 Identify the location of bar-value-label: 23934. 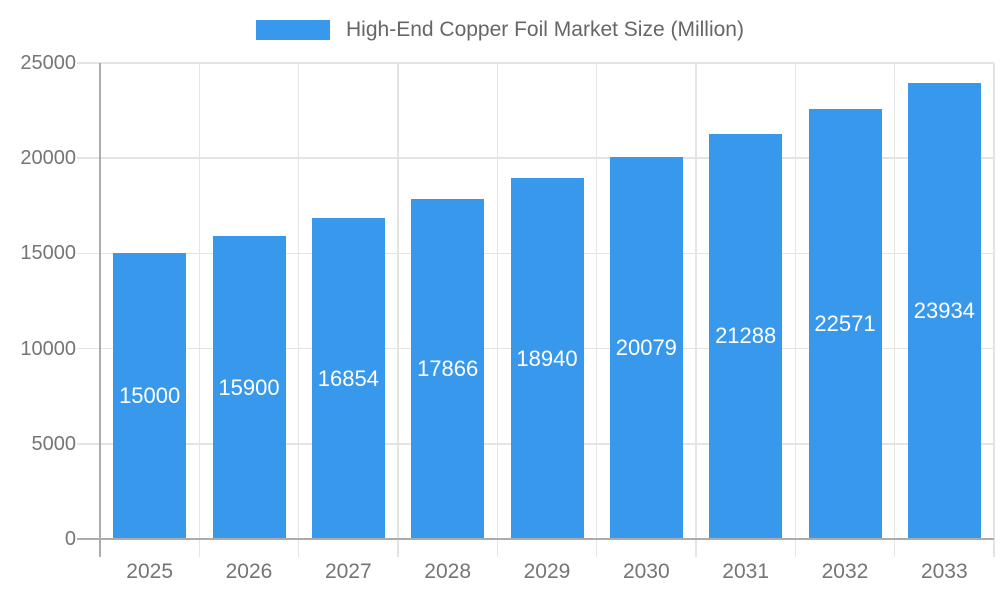
(944, 311).